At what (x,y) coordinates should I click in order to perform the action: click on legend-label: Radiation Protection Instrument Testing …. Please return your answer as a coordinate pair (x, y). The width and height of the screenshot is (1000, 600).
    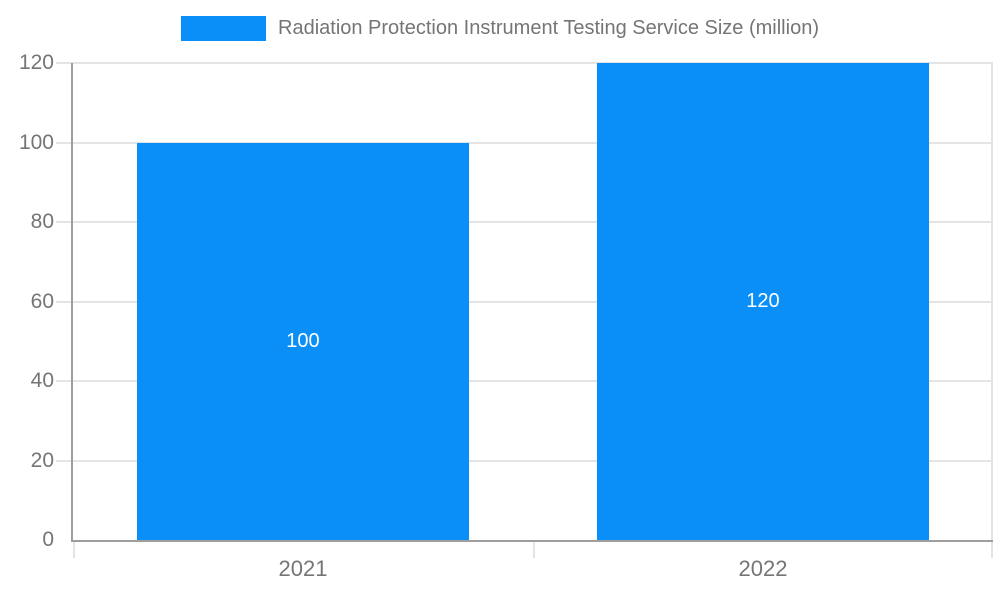
    Looking at the image, I should click on (548, 28).